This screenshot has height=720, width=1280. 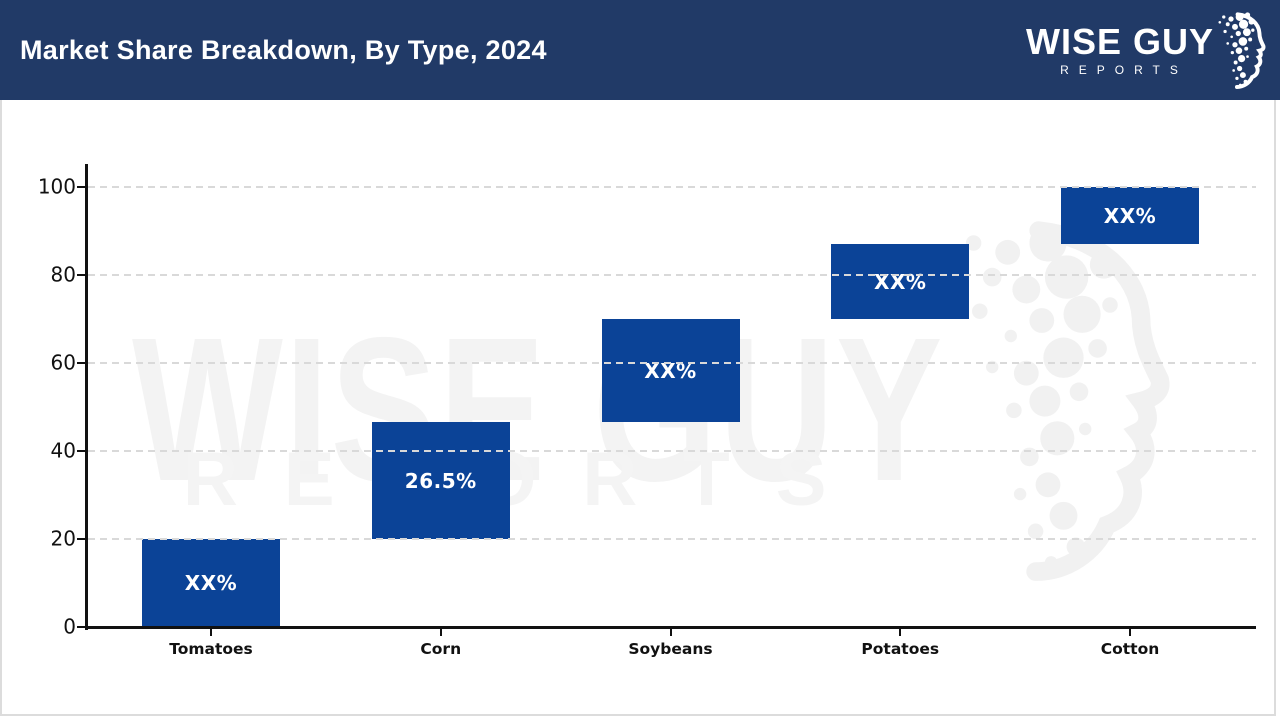 What do you see at coordinates (63, 538) in the screenshot?
I see `y-tick-label-20: 20` at bounding box center [63, 538].